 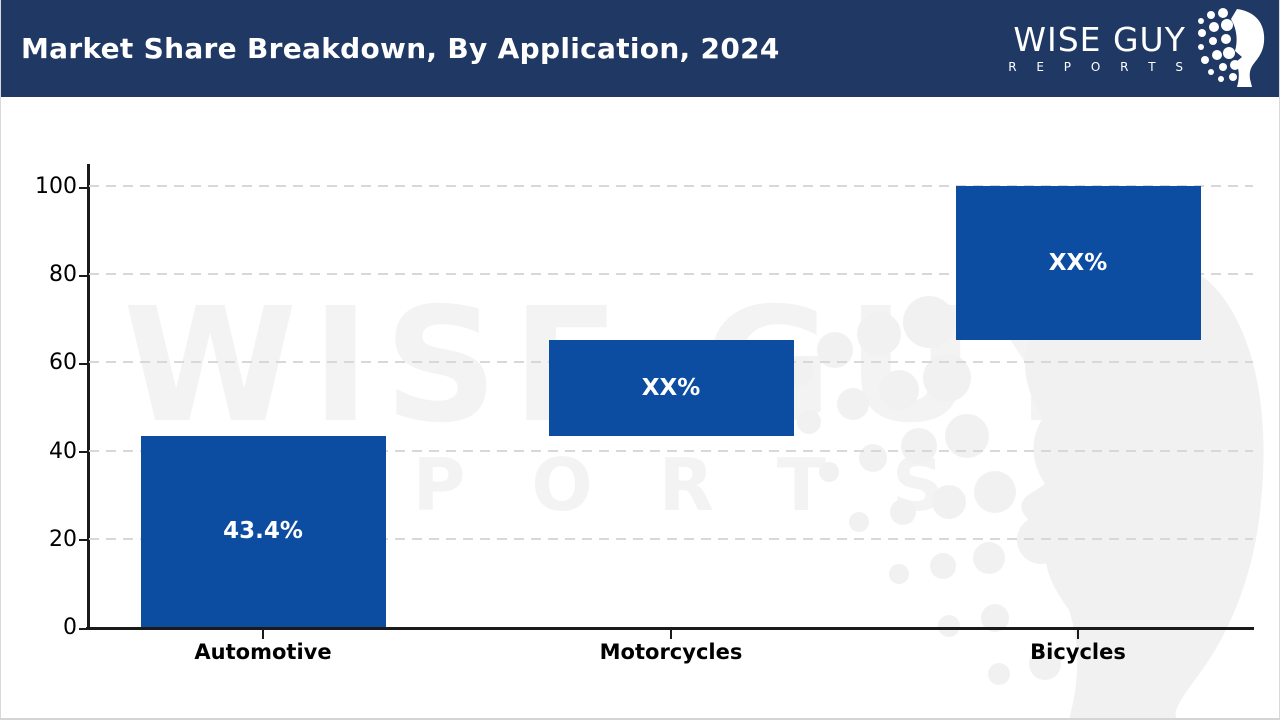 I want to click on x-axis-line, so click(x=670, y=628).